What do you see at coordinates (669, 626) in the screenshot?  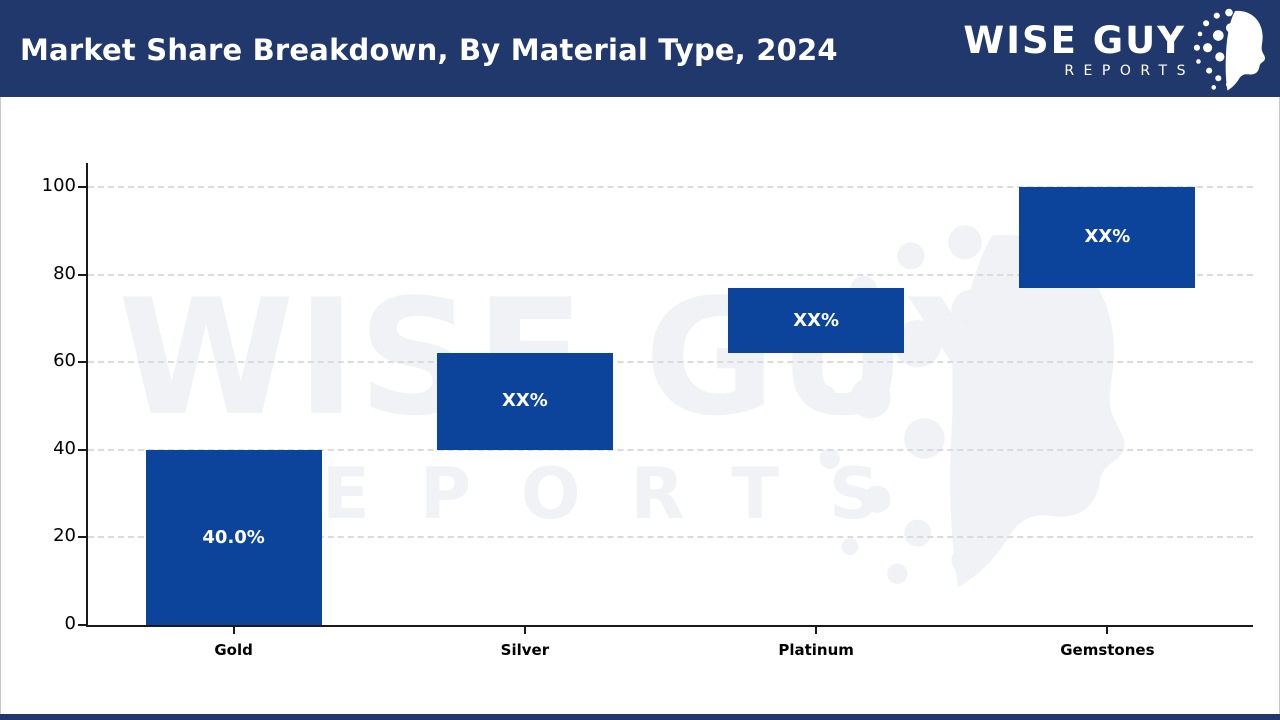 I see `x-axis-line` at bounding box center [669, 626].